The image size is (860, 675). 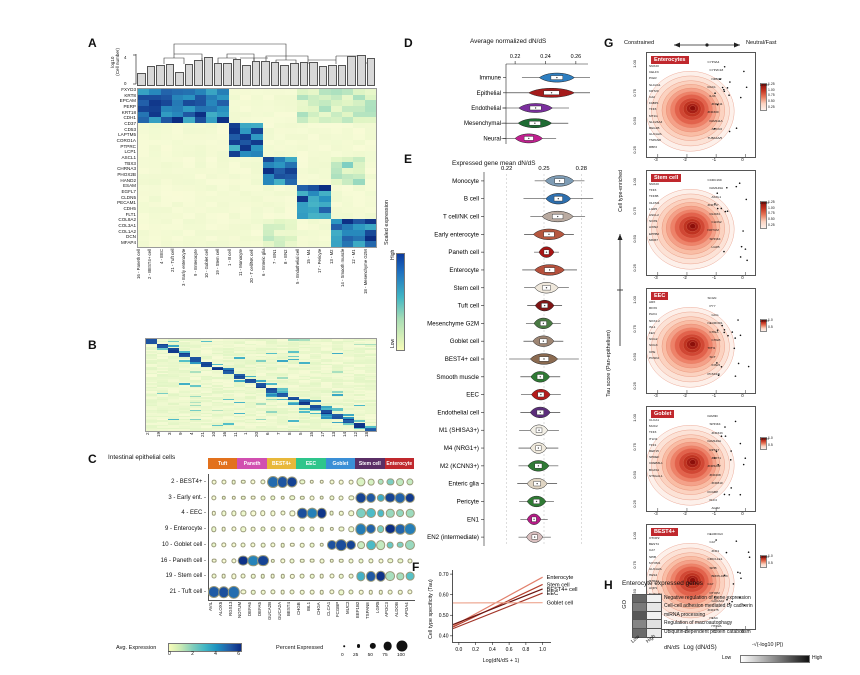 What do you see at coordinates (354, 256) in the screenshot?
I see `panel-a-cluster-label: 12 - M1` at bounding box center [354, 256].